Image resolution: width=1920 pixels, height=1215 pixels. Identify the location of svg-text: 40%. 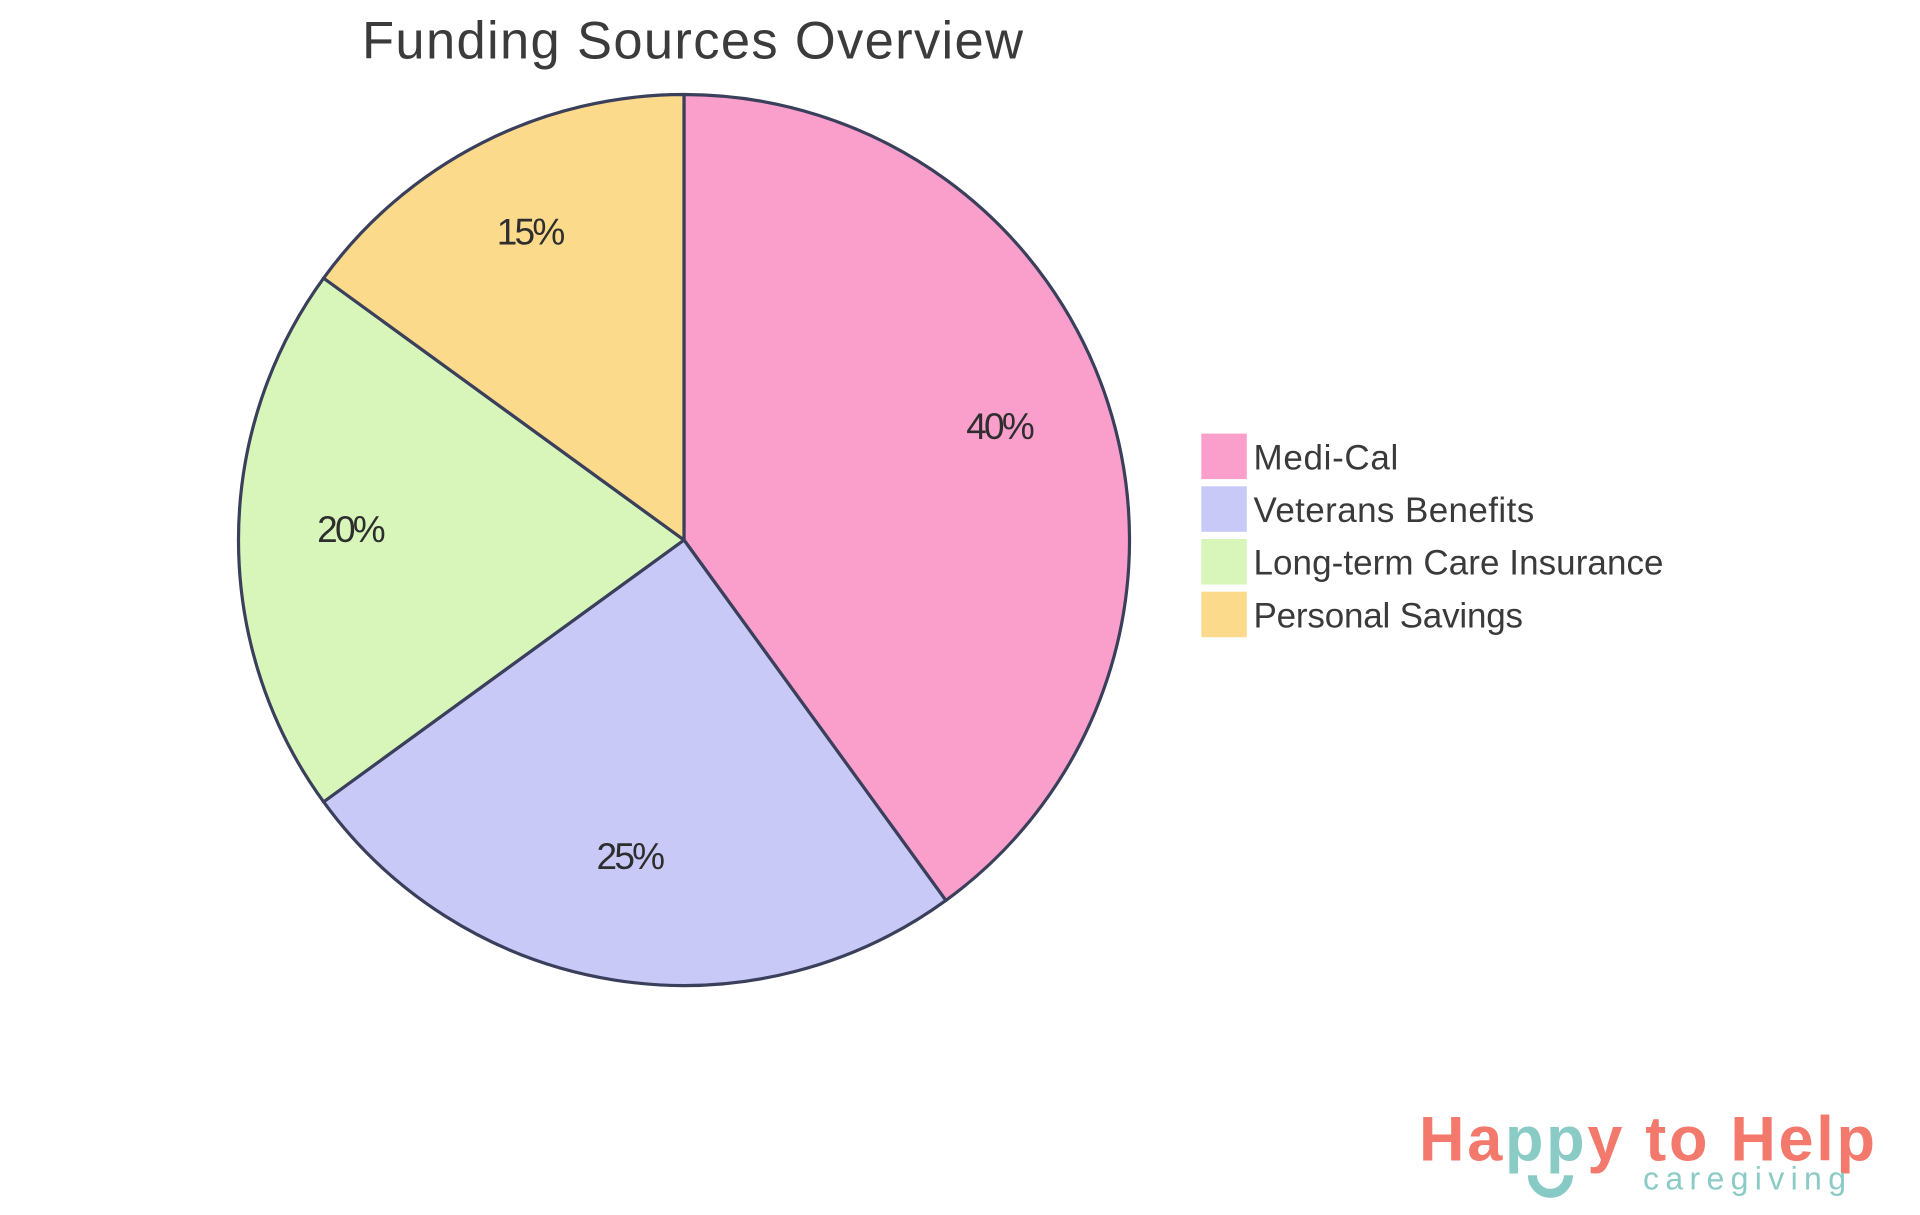
(1000, 426).